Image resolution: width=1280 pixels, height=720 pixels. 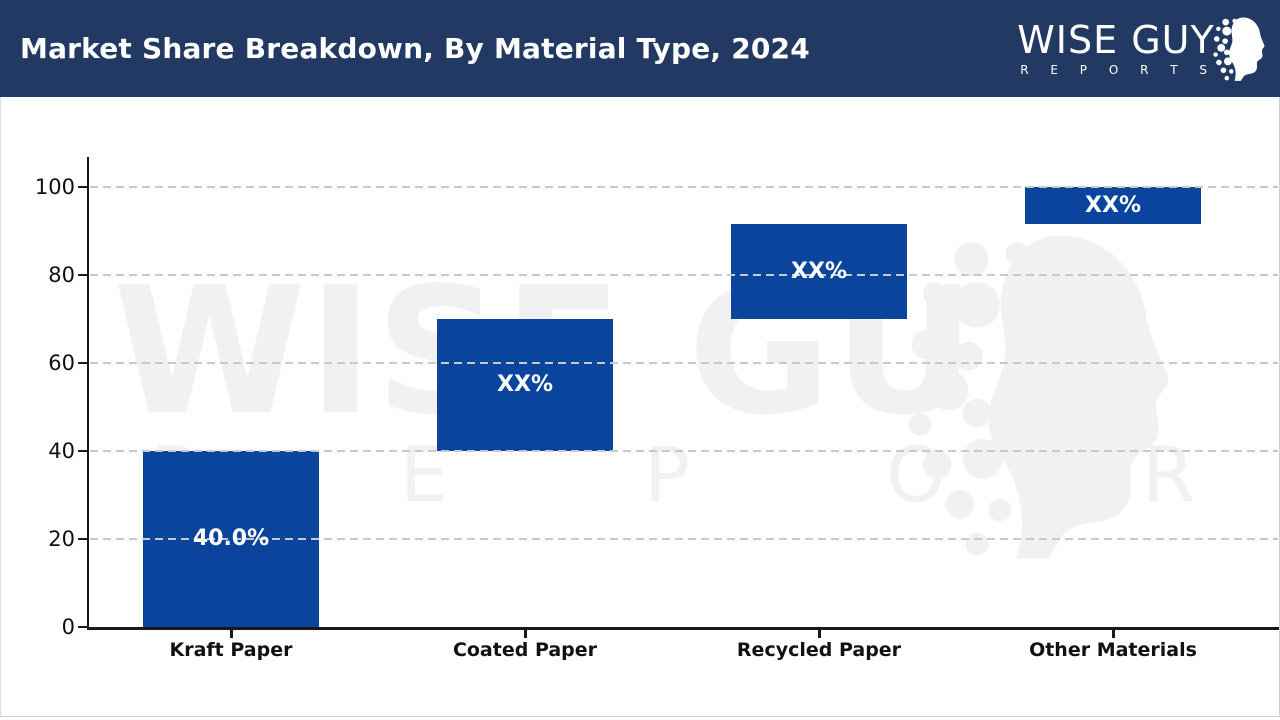 I want to click on x-tick-label-coated-paper: Coated Paper, so click(x=525, y=650).